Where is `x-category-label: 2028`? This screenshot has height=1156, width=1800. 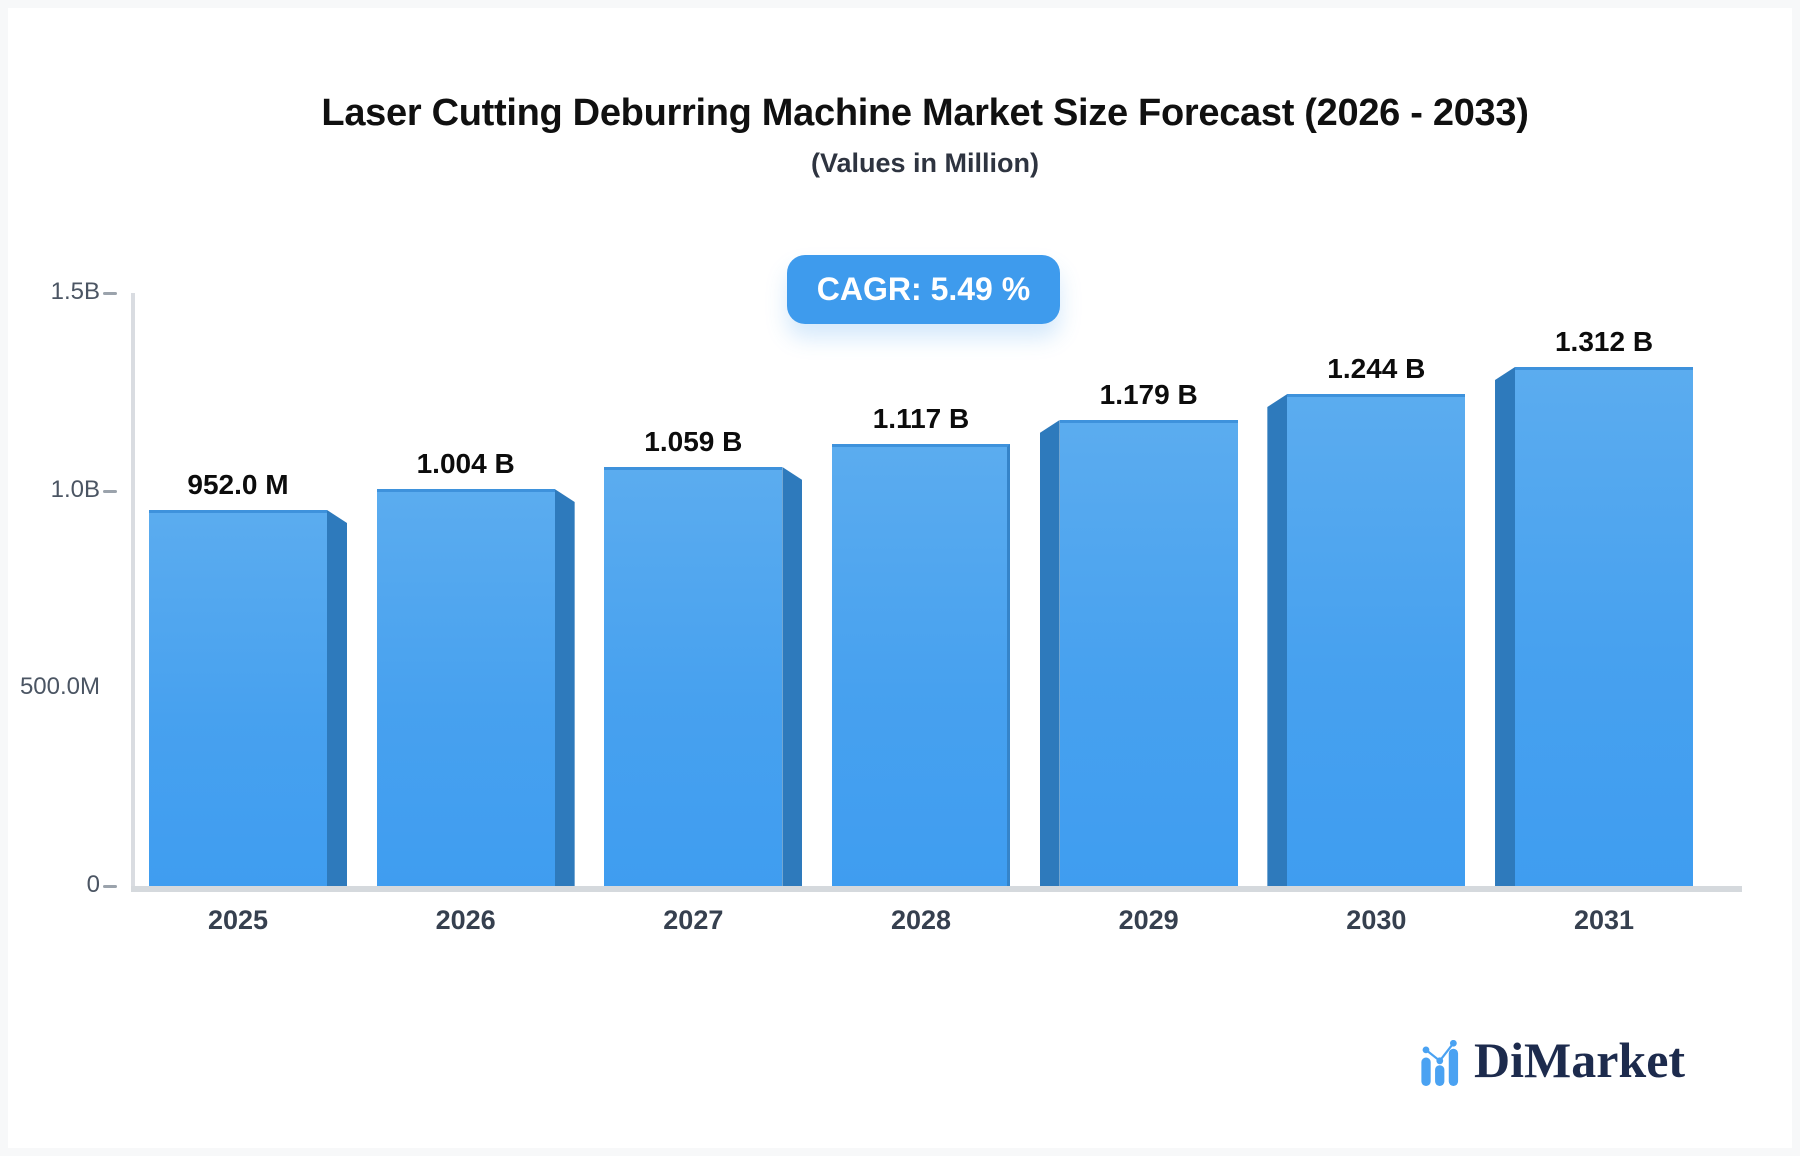
x-category-label: 2028 is located at coordinates (921, 920).